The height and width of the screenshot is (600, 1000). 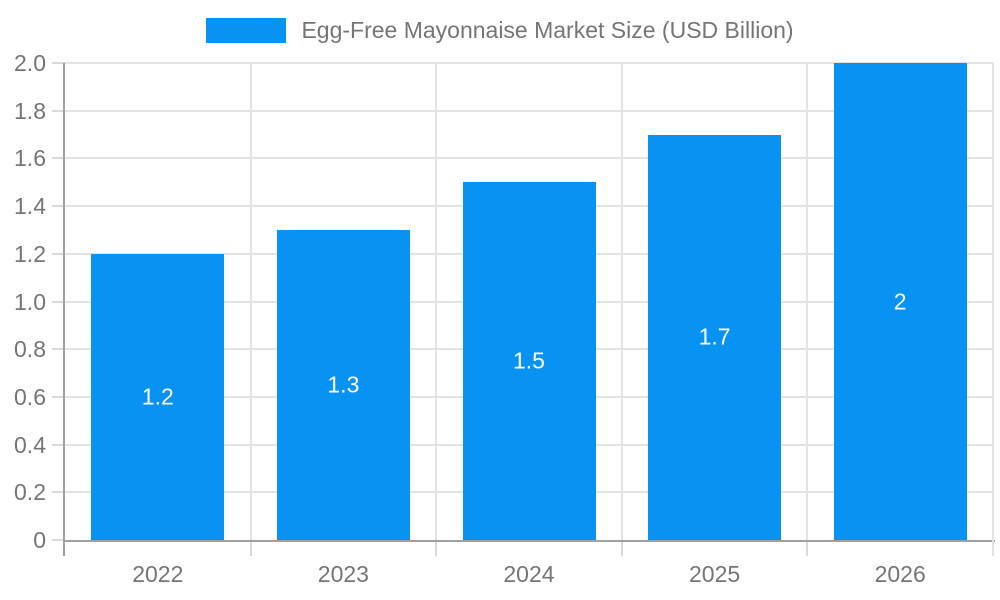 I want to click on y-axis-label: 1.2, so click(x=30, y=253).